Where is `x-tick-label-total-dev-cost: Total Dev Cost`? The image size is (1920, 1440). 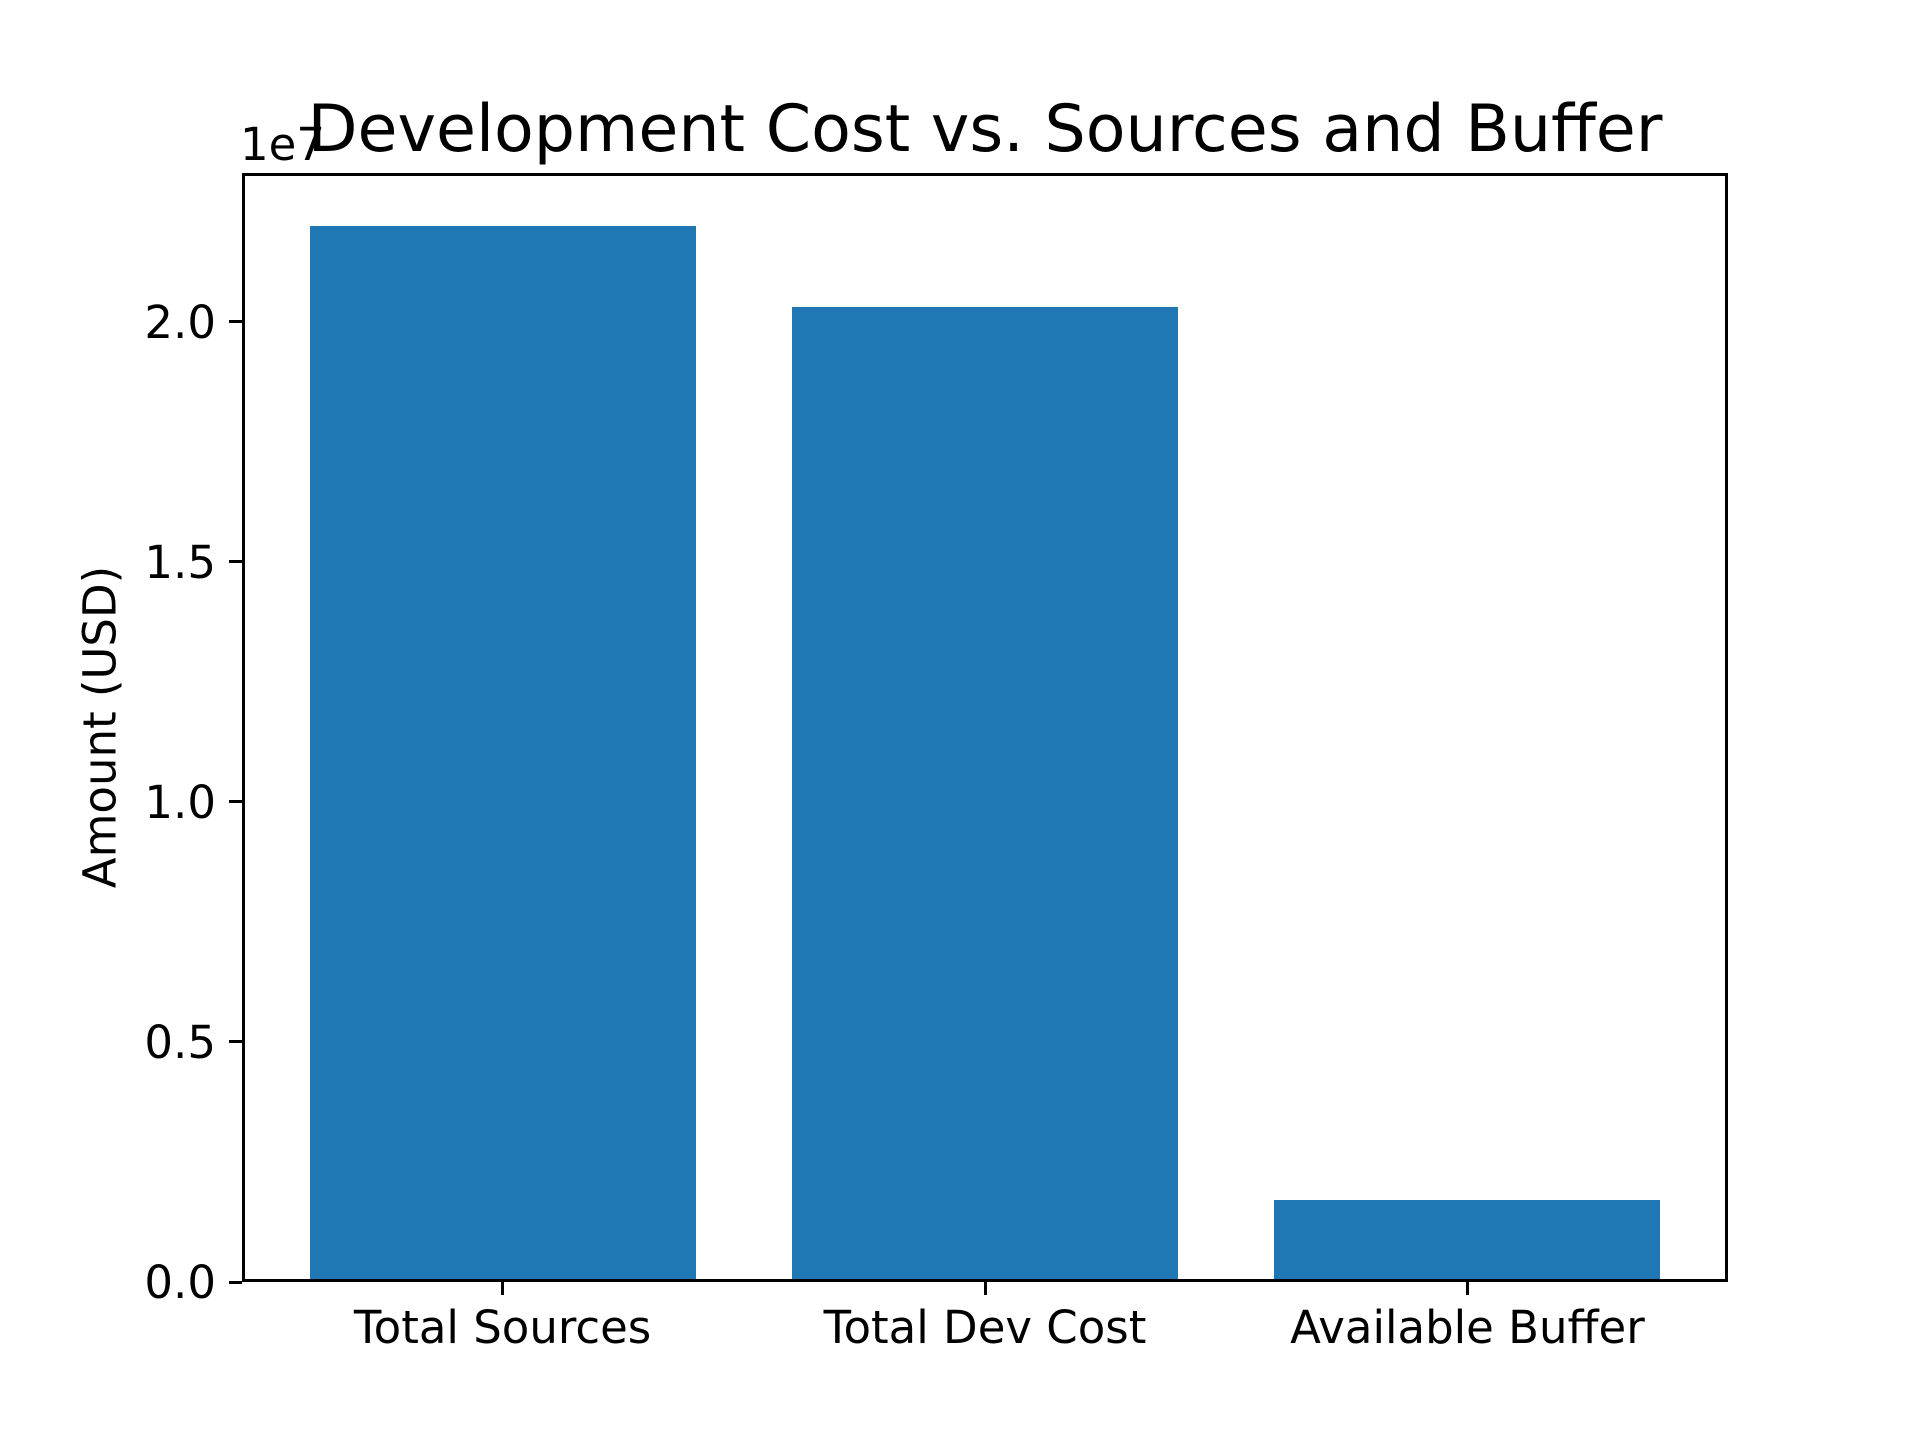
x-tick-label-total-dev-cost: Total Dev Cost is located at coordinates (985, 1327).